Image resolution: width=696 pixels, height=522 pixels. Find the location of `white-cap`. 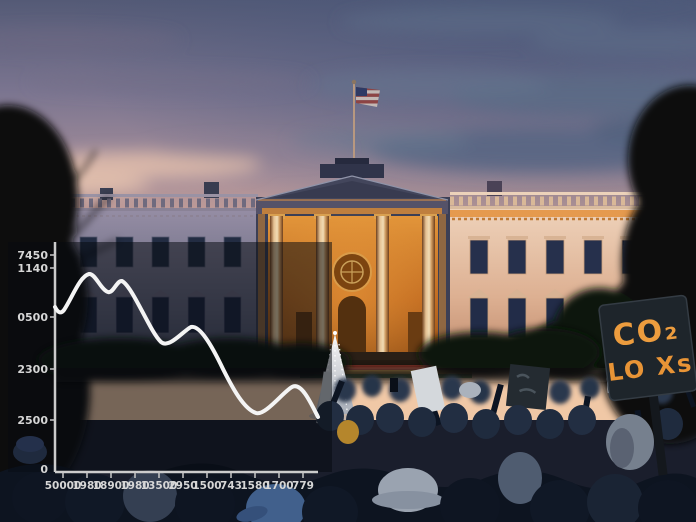

white-cap is located at coordinates (470, 390).